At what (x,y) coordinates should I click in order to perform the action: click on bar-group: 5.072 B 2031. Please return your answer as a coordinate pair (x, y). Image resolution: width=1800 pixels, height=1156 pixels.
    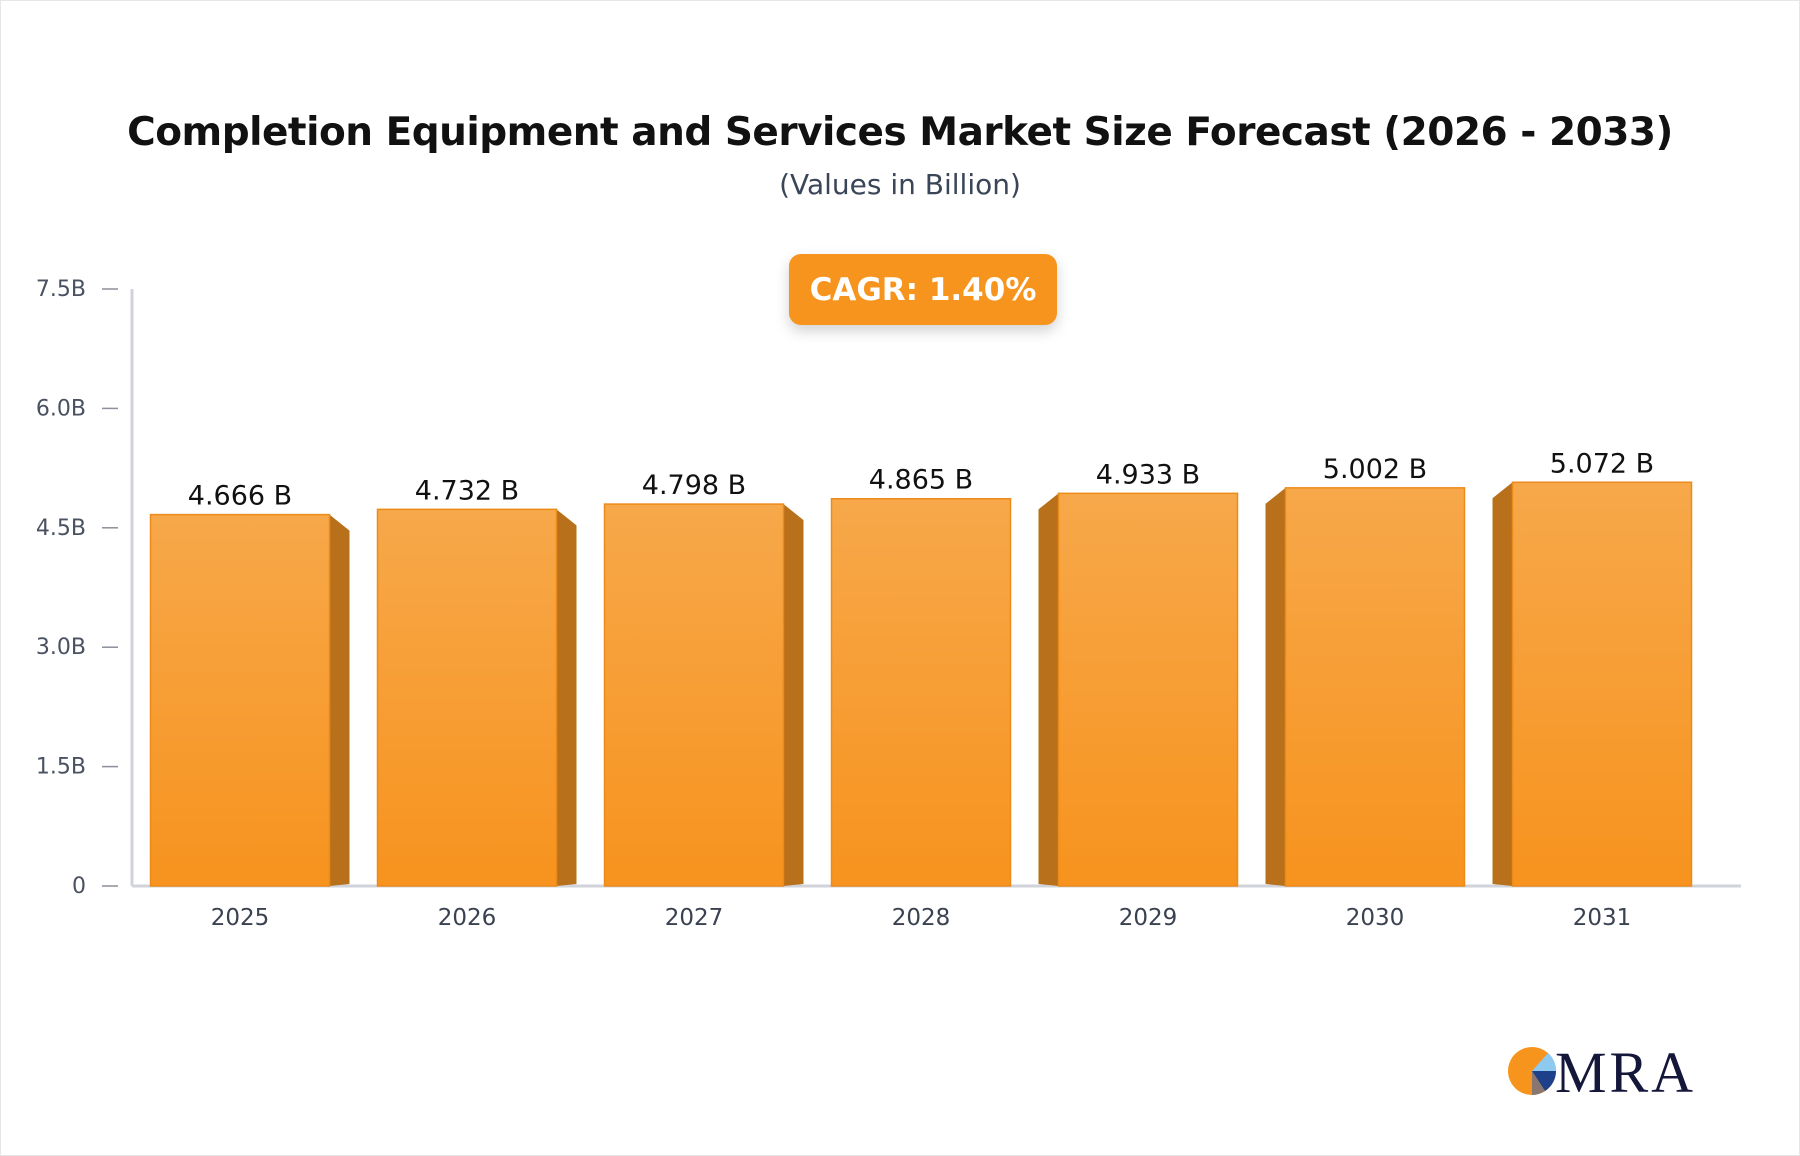
    Looking at the image, I should click on (1592, 689).